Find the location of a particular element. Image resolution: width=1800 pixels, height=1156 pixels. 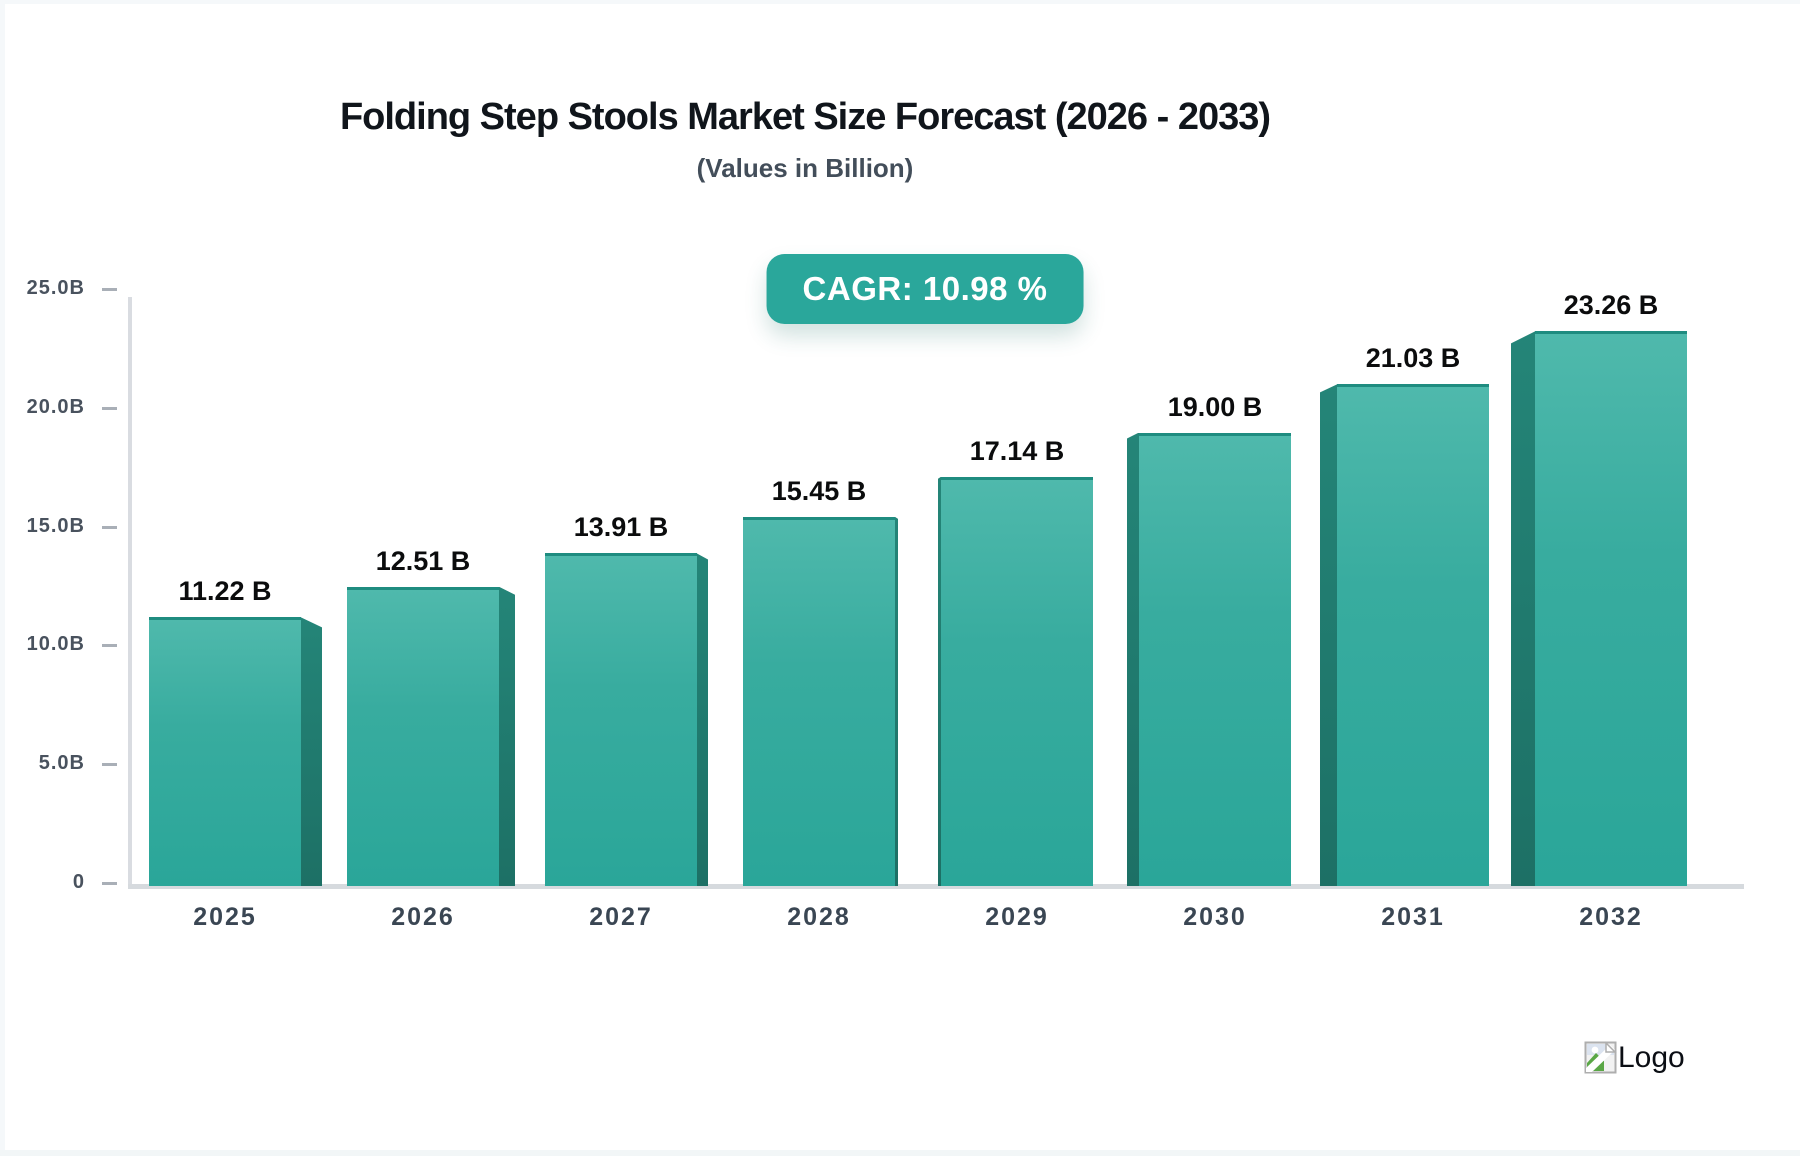

cagr-badge-label: CAGR: 10.98 % is located at coordinates (925, 288).